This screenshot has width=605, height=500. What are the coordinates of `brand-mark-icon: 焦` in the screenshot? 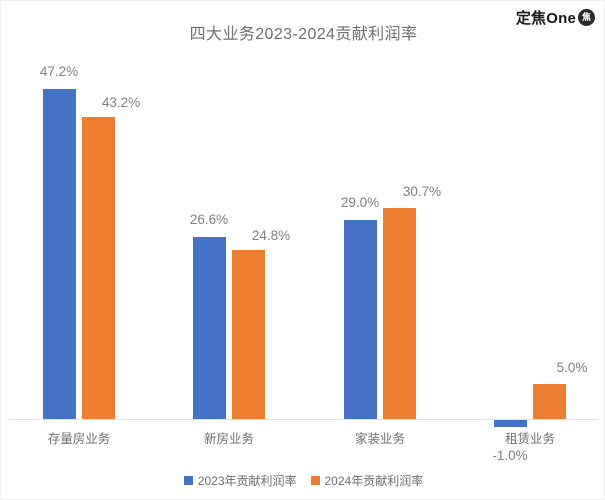 It's located at (586, 17).